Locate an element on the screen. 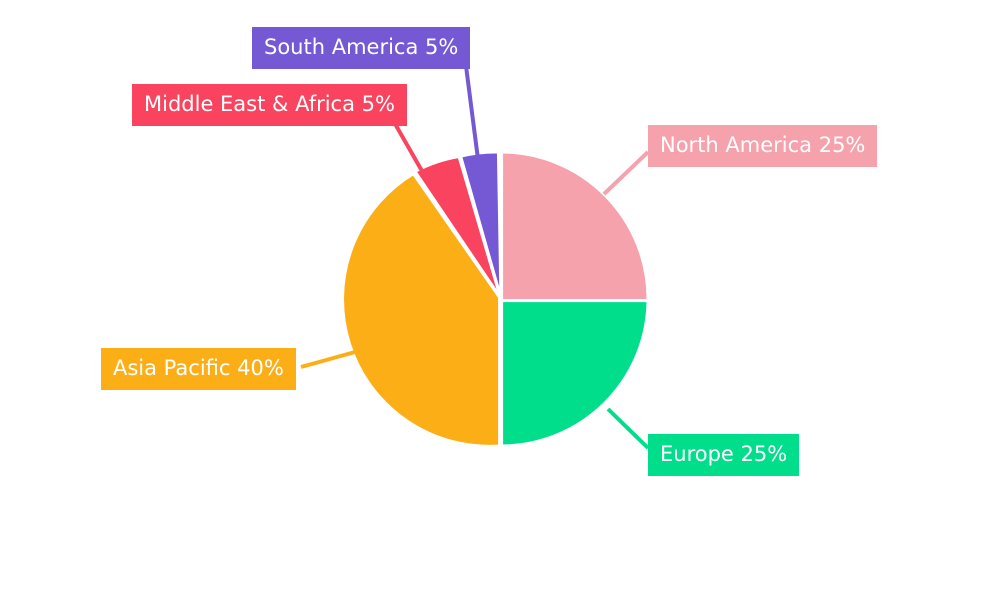 Image resolution: width=1000 pixels, height=600 pixels. leader-line-north-america is located at coordinates (626, 173).